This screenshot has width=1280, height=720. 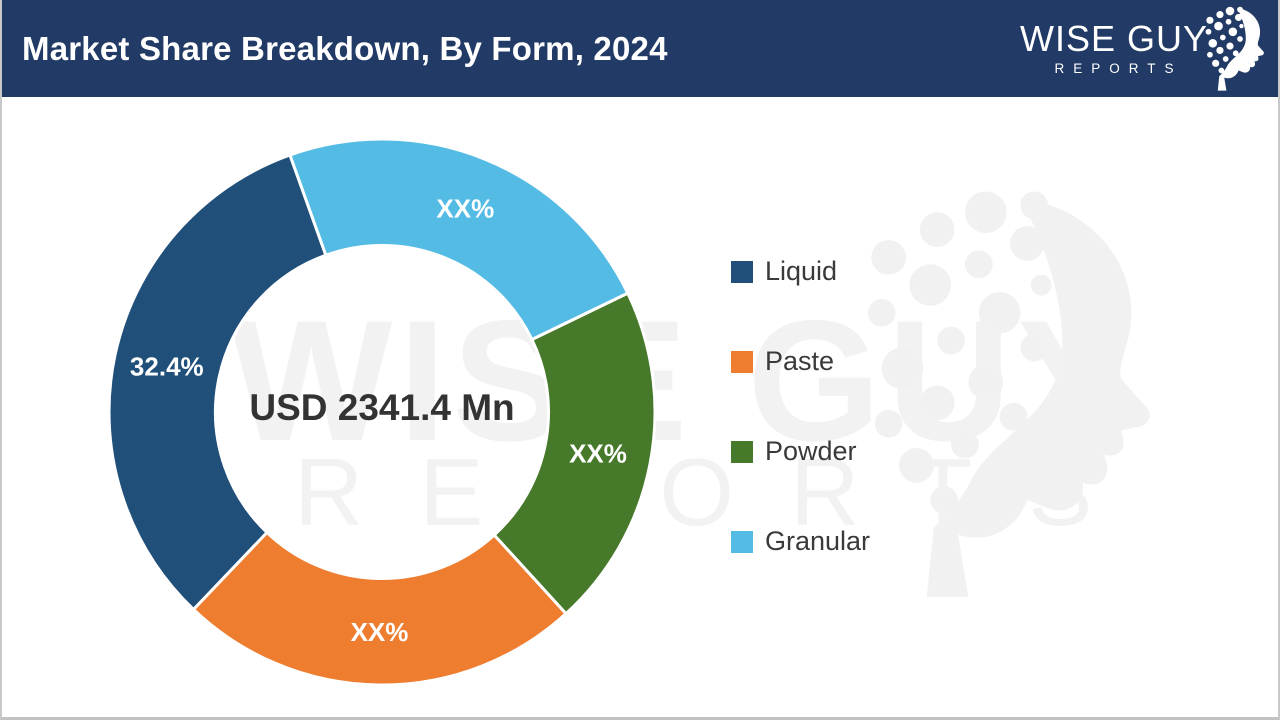 I want to click on segment-label-paste: XX%, so click(x=380, y=632).